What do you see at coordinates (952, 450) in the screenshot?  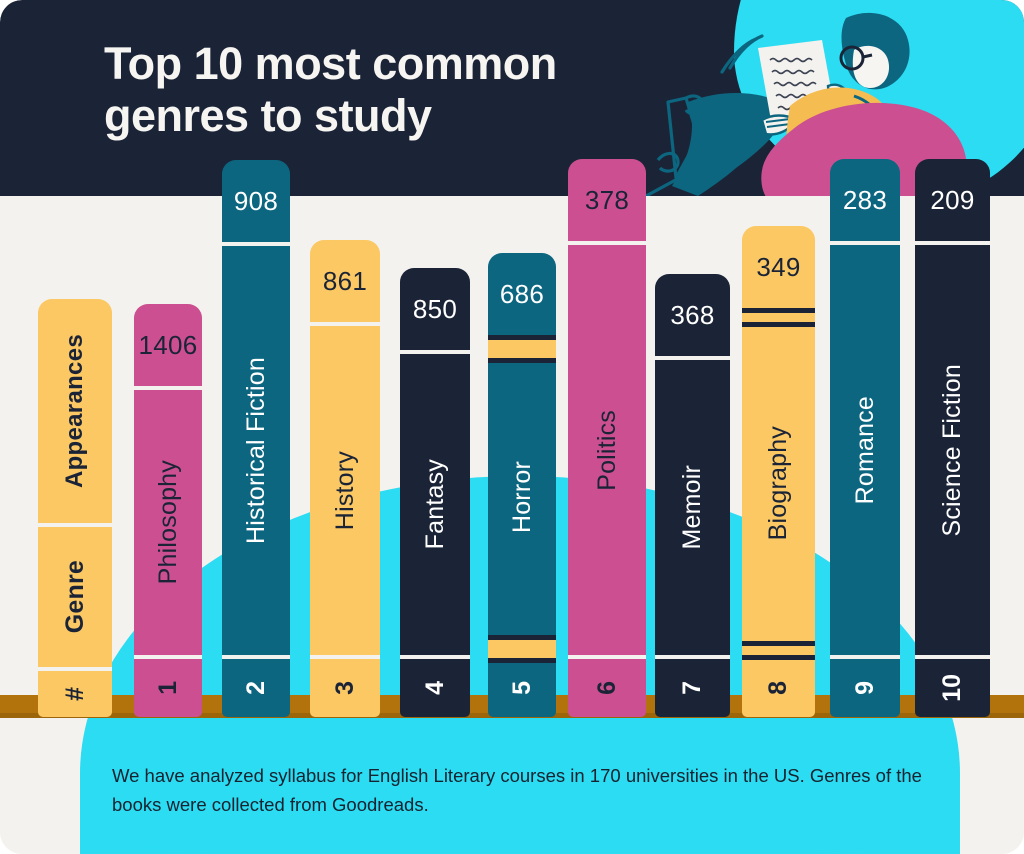 I see `book-genre-label: Science Fiction` at bounding box center [952, 450].